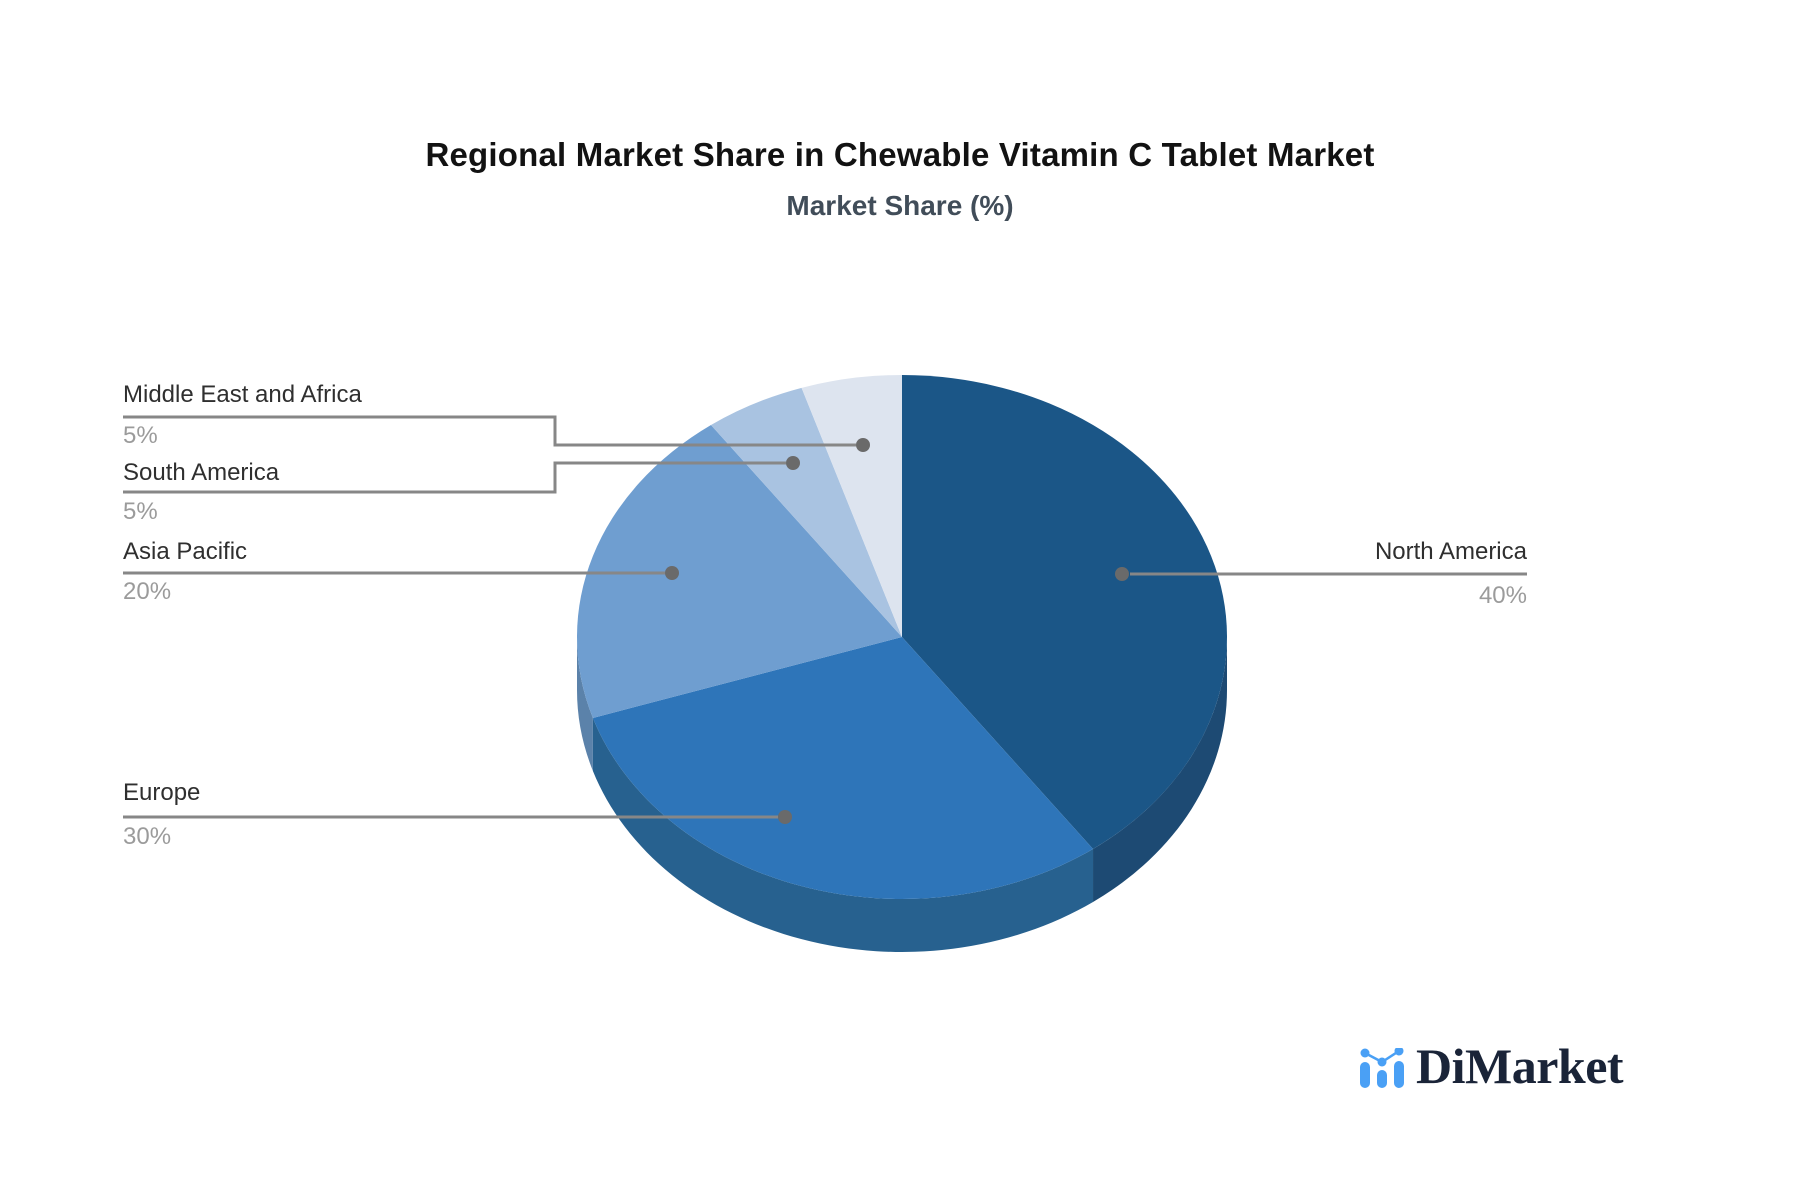 The width and height of the screenshot is (1800, 1196). What do you see at coordinates (242, 394) in the screenshot?
I see `slice-label-middle-east-and-africa: Middle East and Africa` at bounding box center [242, 394].